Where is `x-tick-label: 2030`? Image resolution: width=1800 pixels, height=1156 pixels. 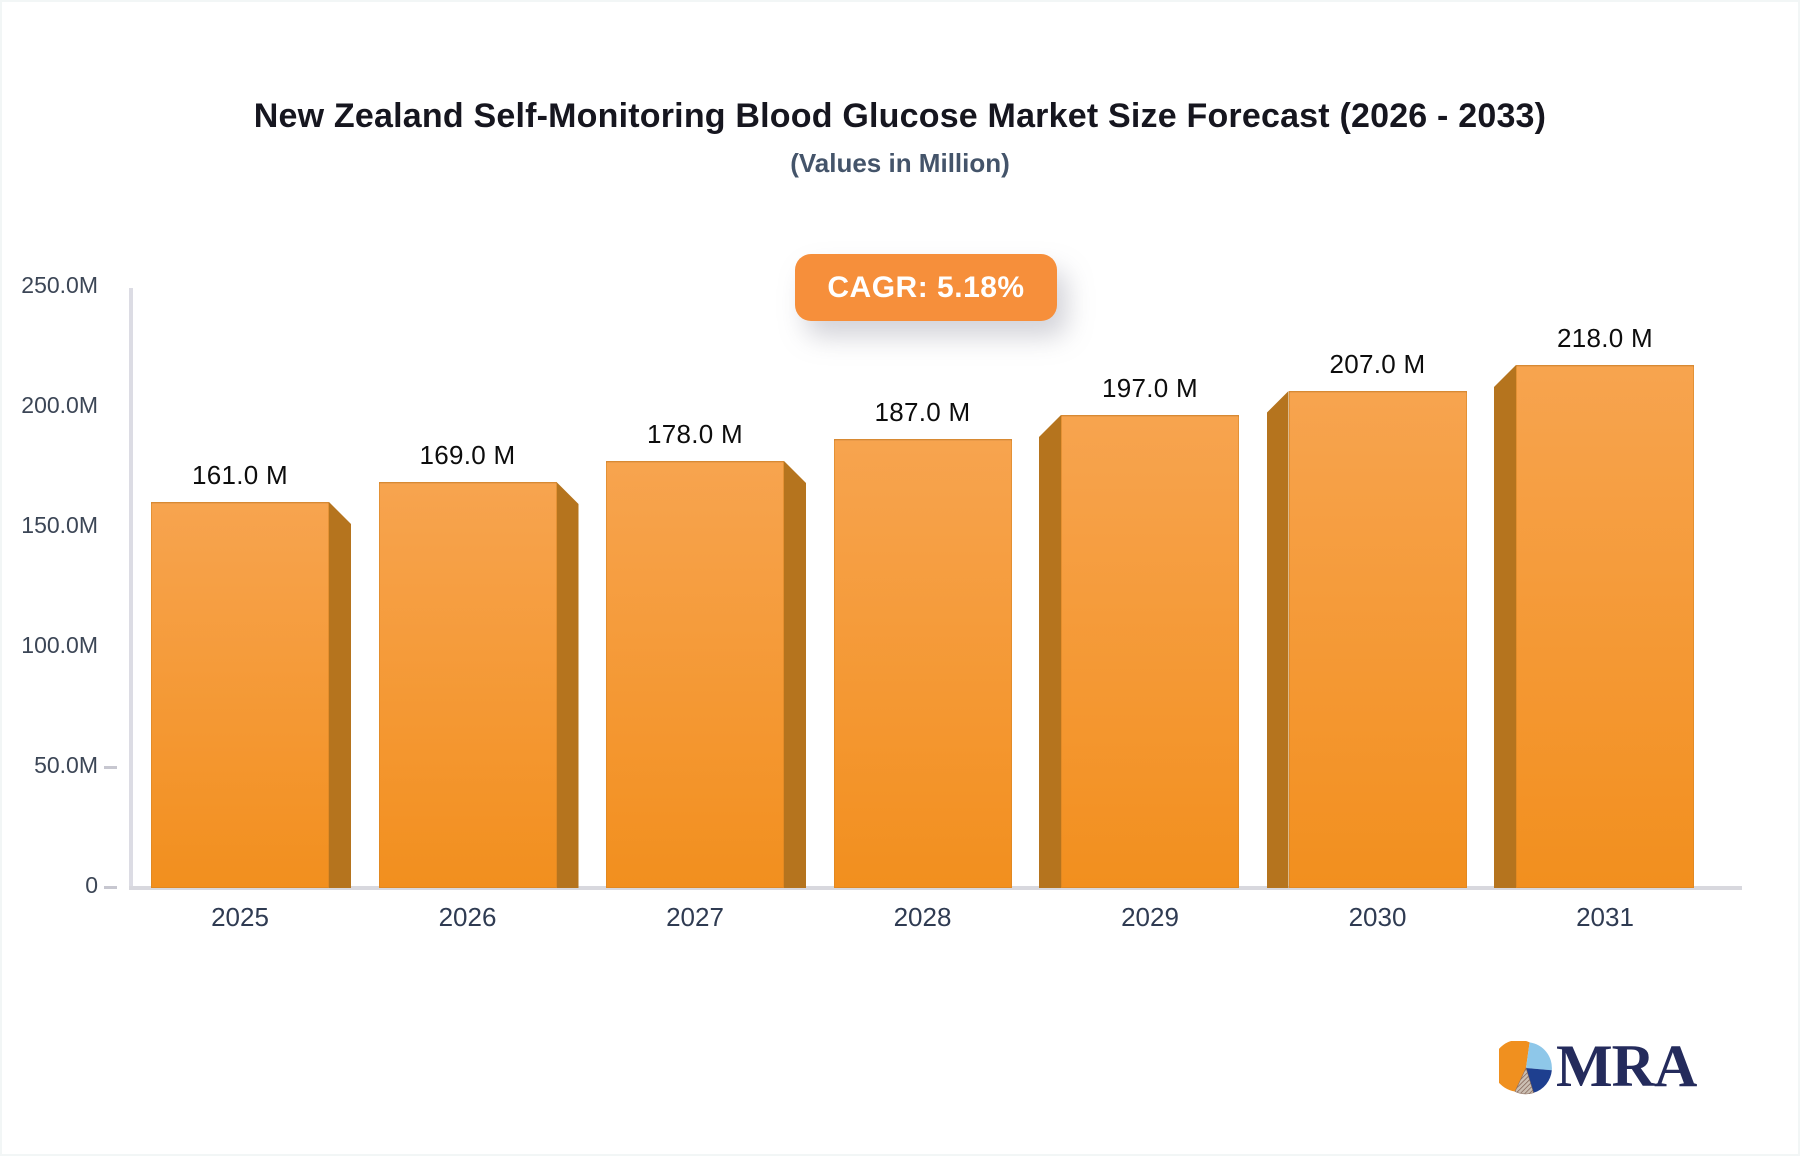 x-tick-label: 2030 is located at coordinates (1377, 917).